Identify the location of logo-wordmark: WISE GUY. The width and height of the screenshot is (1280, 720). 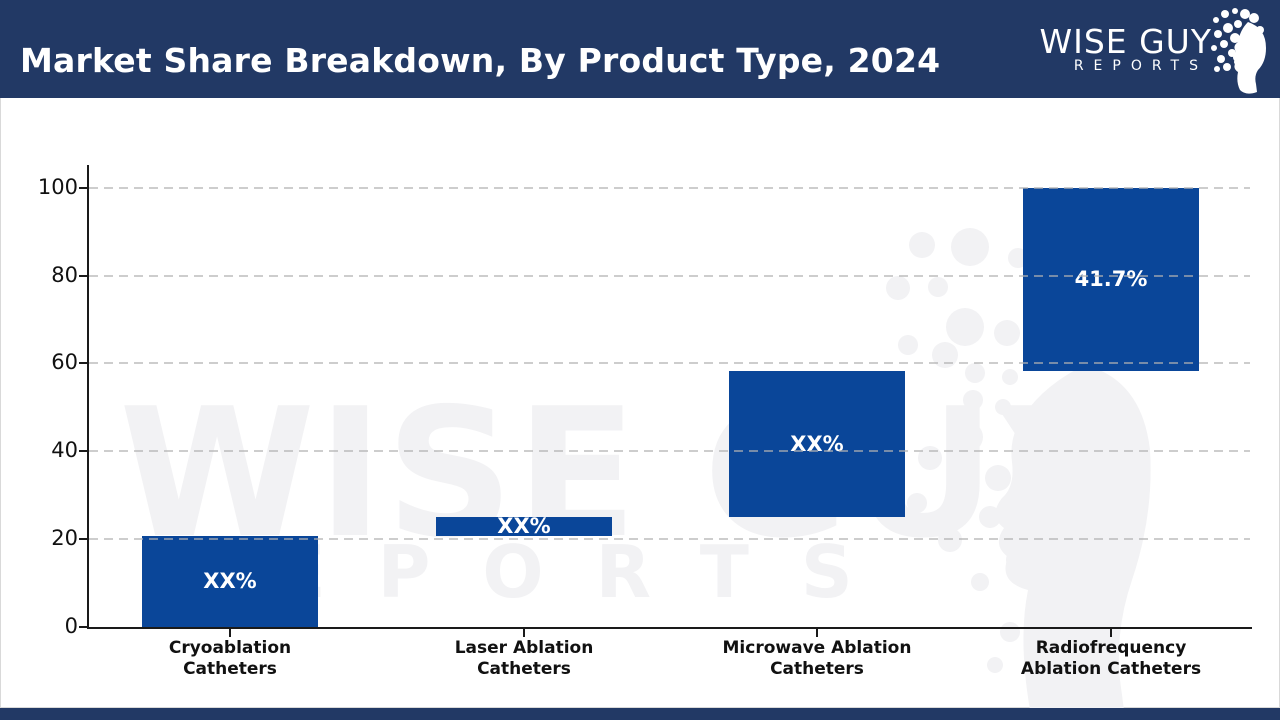
(1125, 41).